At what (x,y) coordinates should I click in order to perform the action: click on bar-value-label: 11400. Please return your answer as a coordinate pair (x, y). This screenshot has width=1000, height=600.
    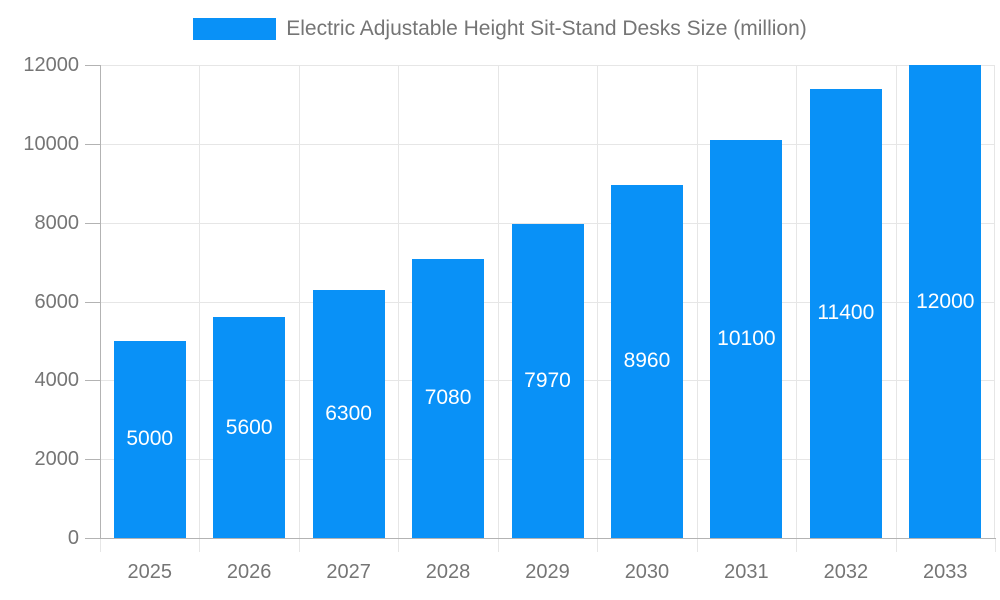
    Looking at the image, I should click on (846, 313).